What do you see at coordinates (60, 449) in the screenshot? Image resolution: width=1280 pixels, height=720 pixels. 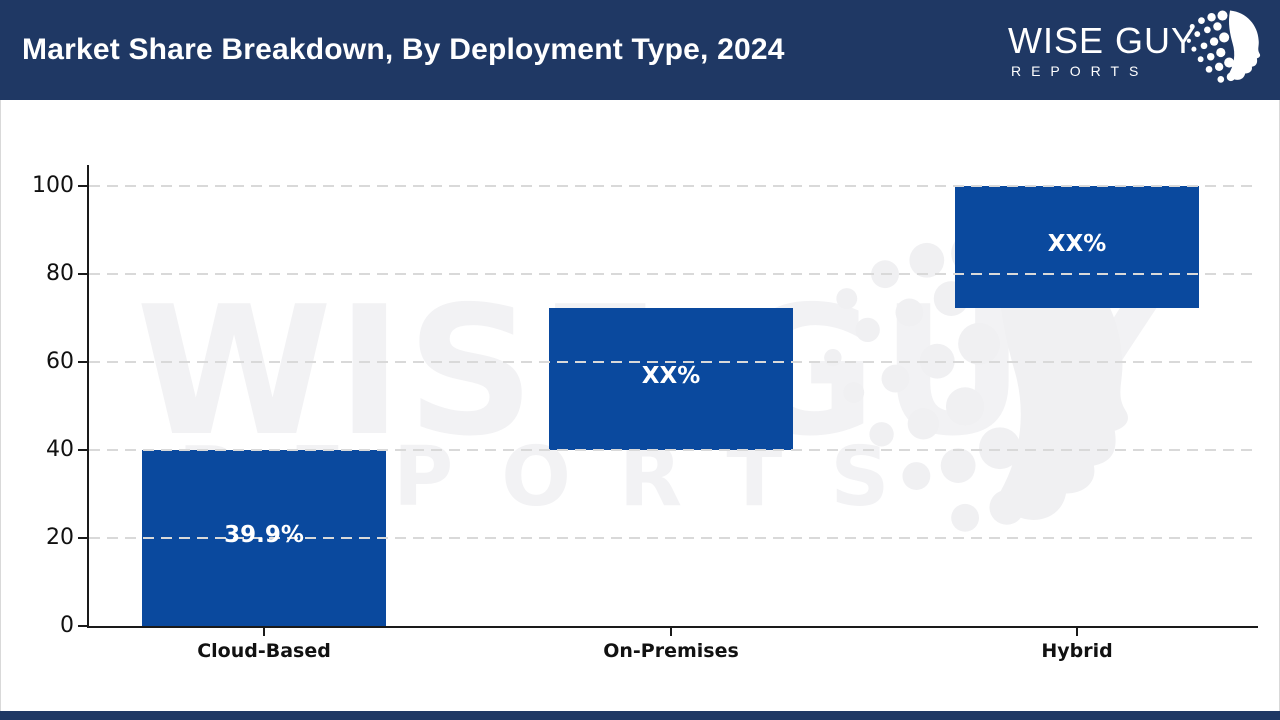 I see `y-tick-label: 40` at bounding box center [60, 449].